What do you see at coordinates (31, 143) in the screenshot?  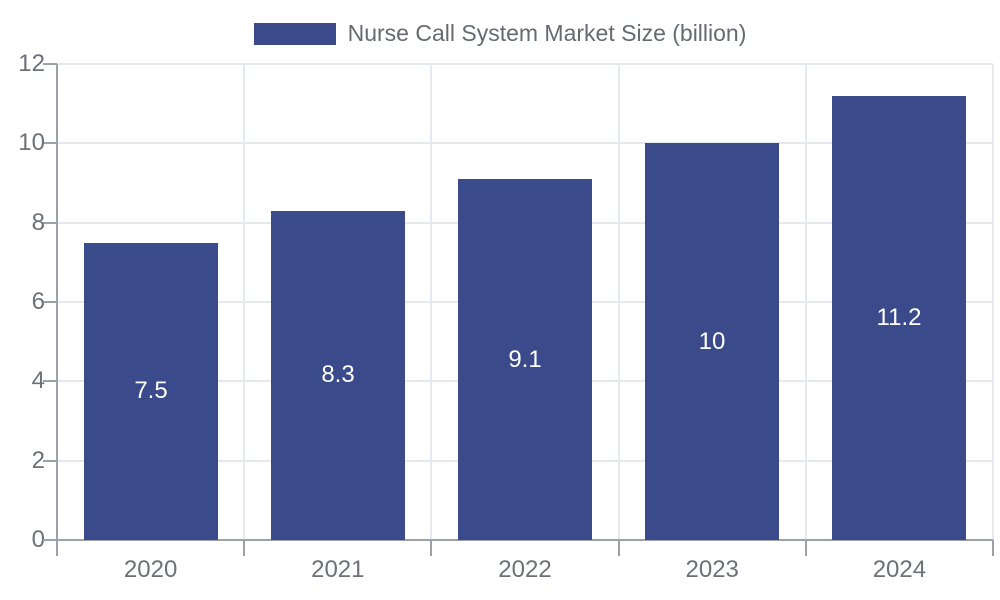 I see `y-tick-label: 10` at bounding box center [31, 143].